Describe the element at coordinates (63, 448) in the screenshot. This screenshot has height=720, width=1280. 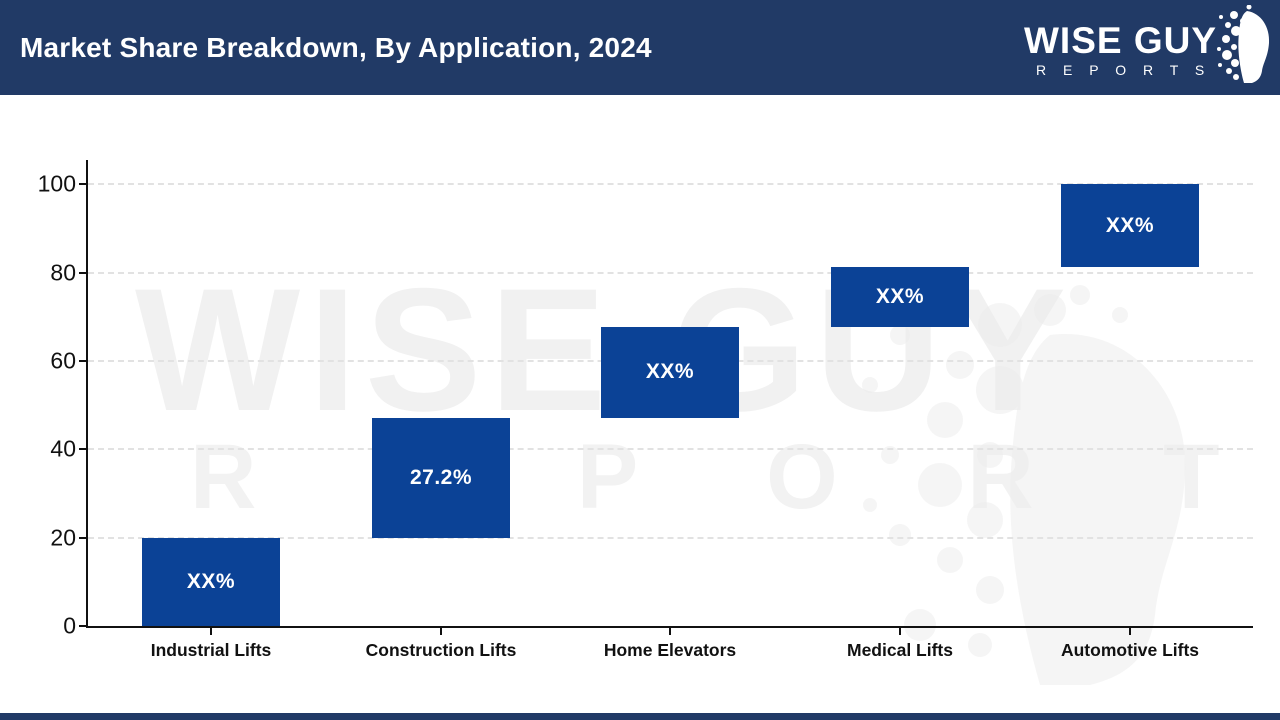
I see `y-tick-label: 40` at that location.